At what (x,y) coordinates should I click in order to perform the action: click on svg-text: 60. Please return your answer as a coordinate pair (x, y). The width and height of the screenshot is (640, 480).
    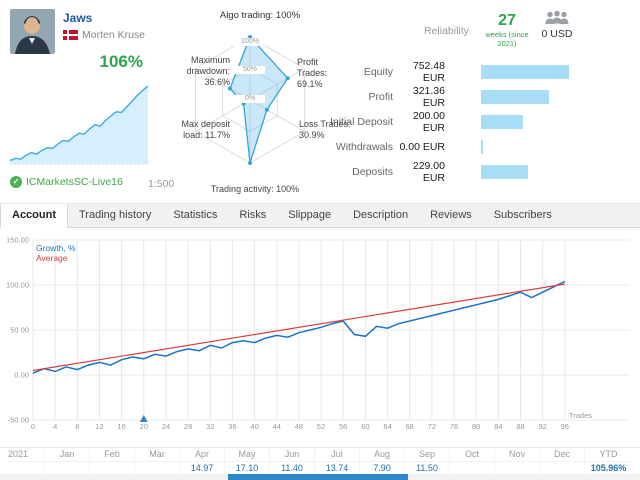
    Looking at the image, I should click on (365, 426).